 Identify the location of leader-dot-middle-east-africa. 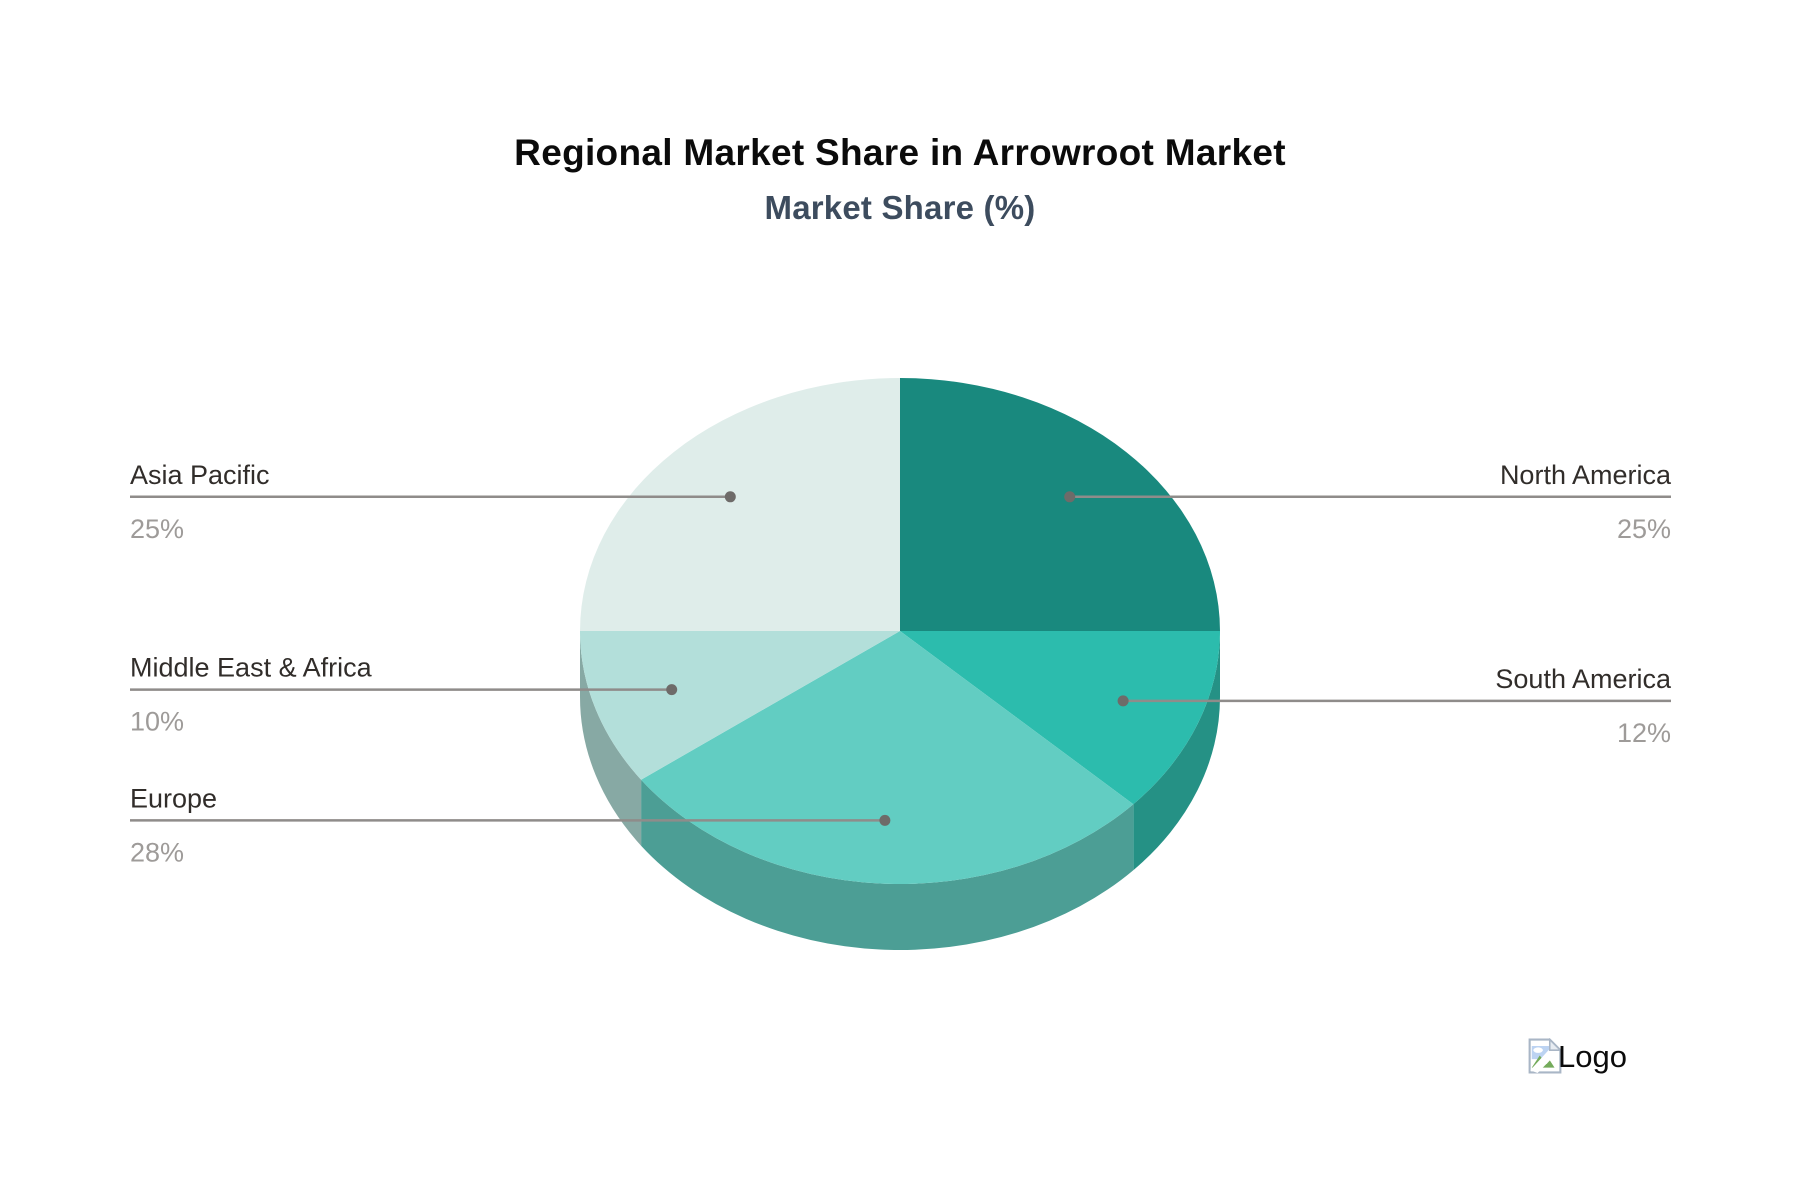
(672, 690).